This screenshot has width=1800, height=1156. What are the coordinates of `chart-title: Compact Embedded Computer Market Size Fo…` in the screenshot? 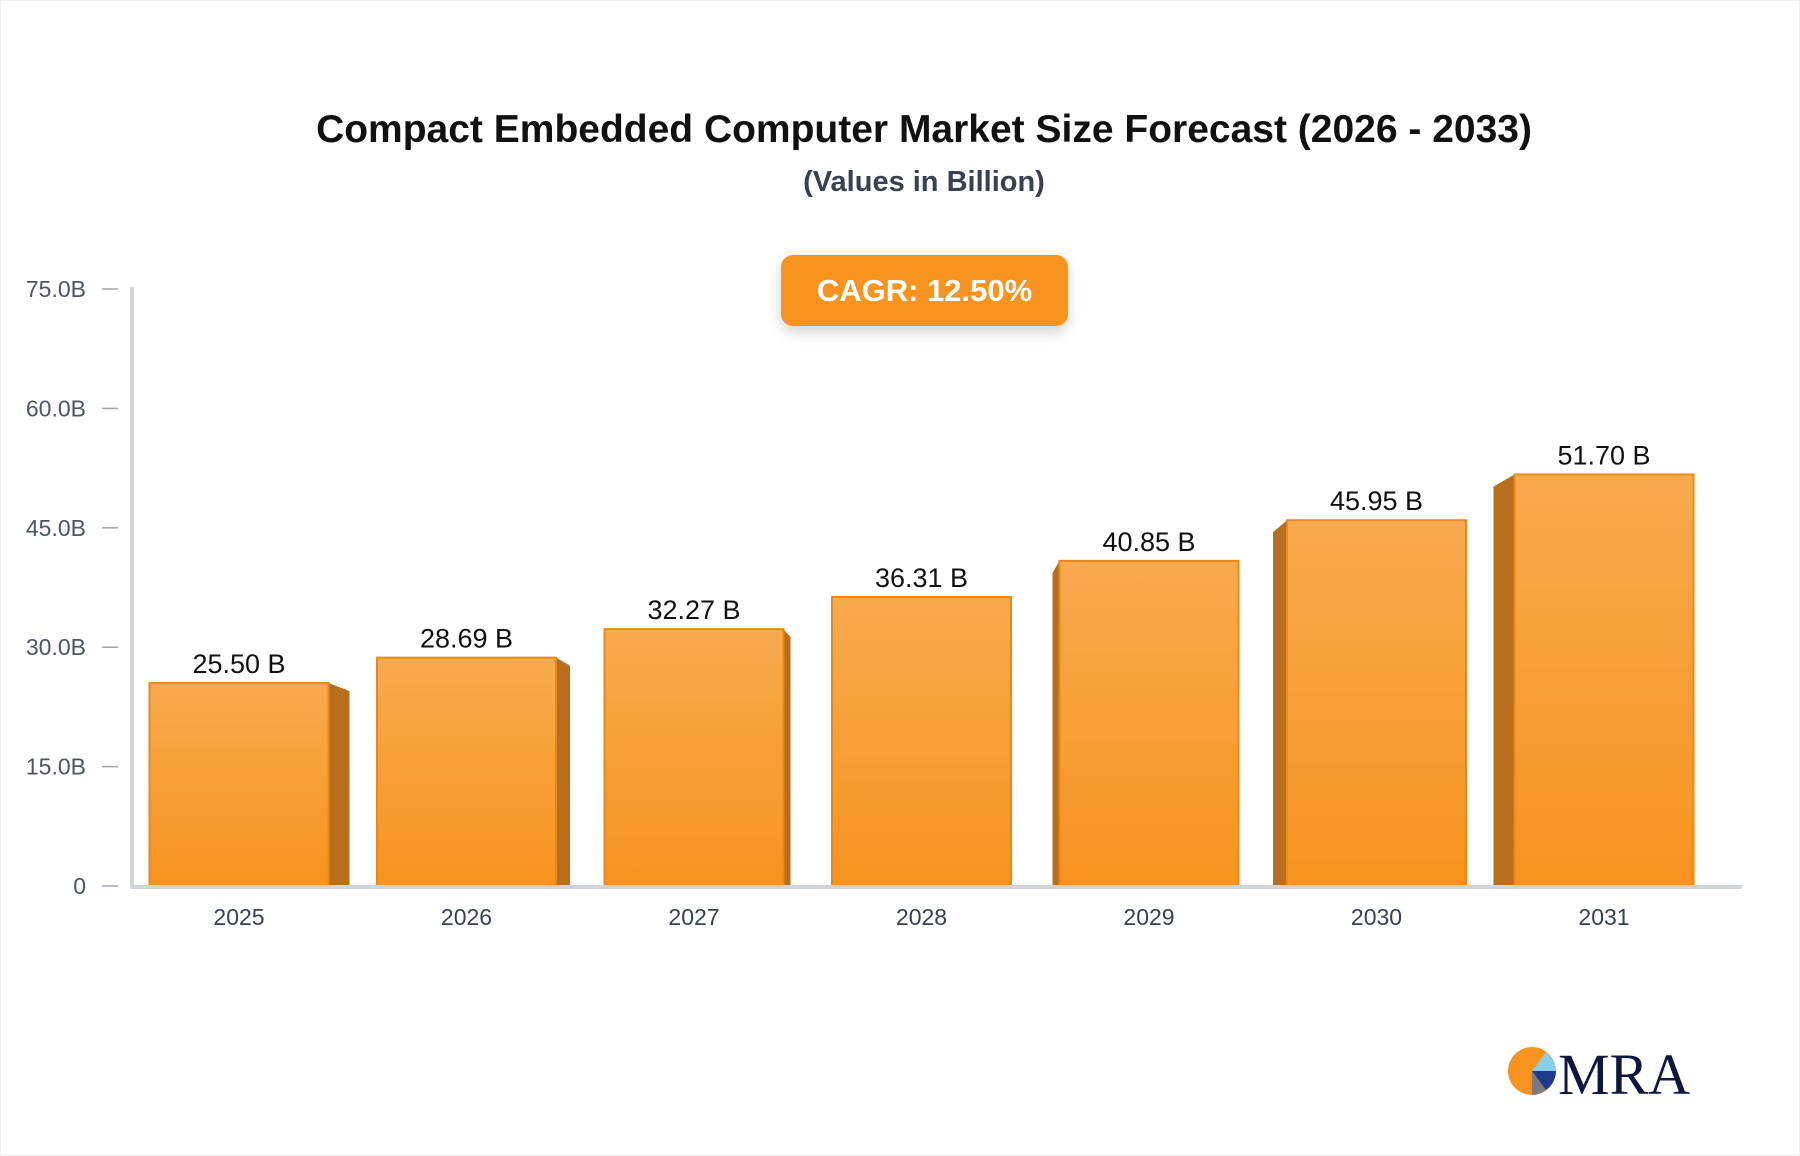 It's located at (924, 129).